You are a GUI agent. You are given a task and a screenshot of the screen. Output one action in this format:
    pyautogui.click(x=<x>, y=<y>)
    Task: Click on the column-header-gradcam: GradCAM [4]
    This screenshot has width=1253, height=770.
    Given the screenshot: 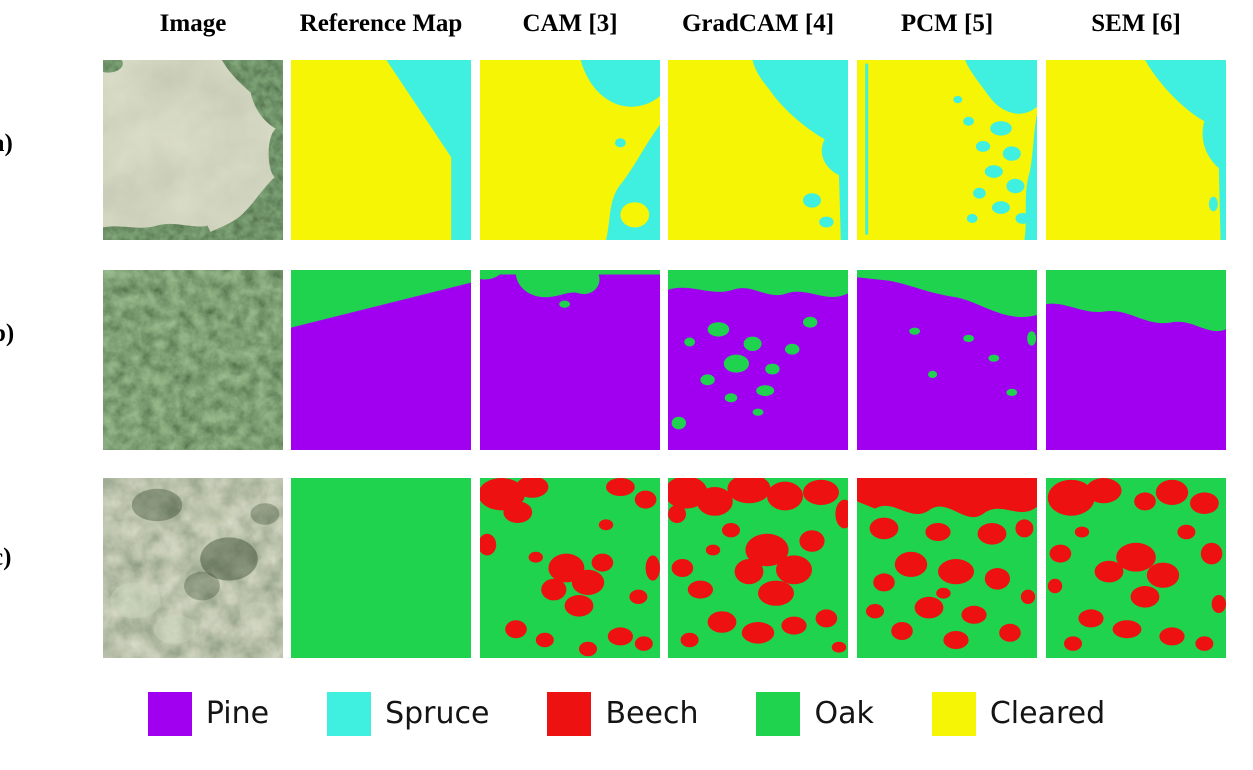 What is the action you would take?
    pyautogui.click(x=758, y=23)
    